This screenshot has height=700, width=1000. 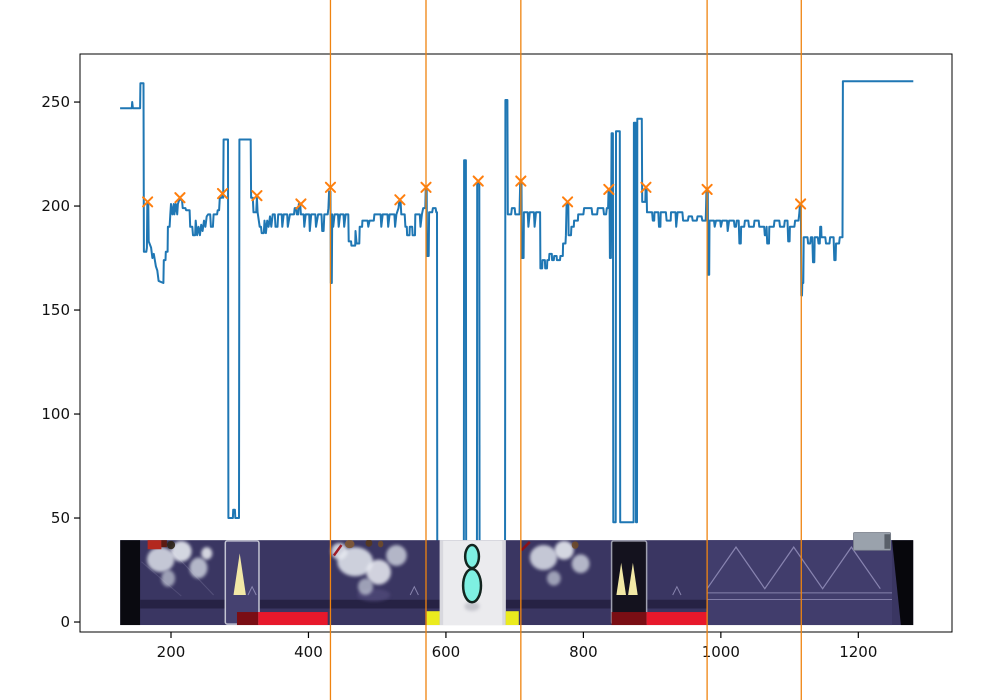 I want to click on x-tick-label: 1000, so click(x=721, y=652).